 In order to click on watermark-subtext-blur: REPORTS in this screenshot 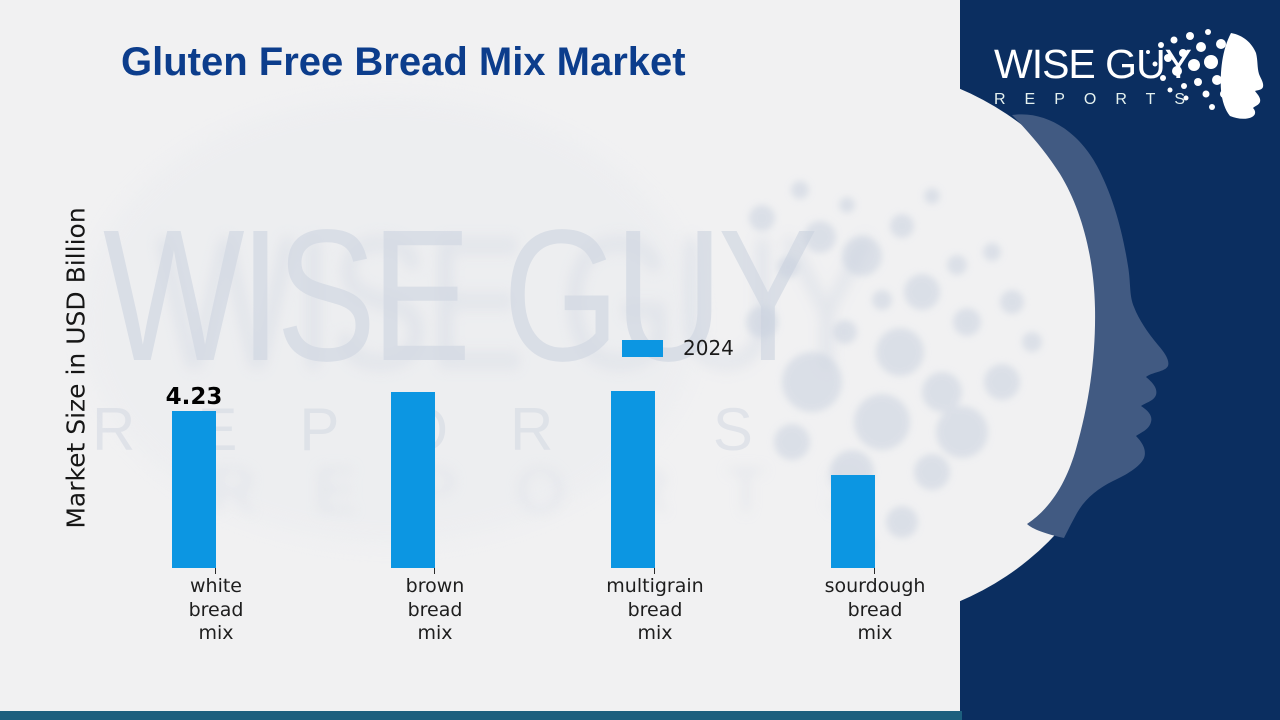, I will do `click(567, 490)`.